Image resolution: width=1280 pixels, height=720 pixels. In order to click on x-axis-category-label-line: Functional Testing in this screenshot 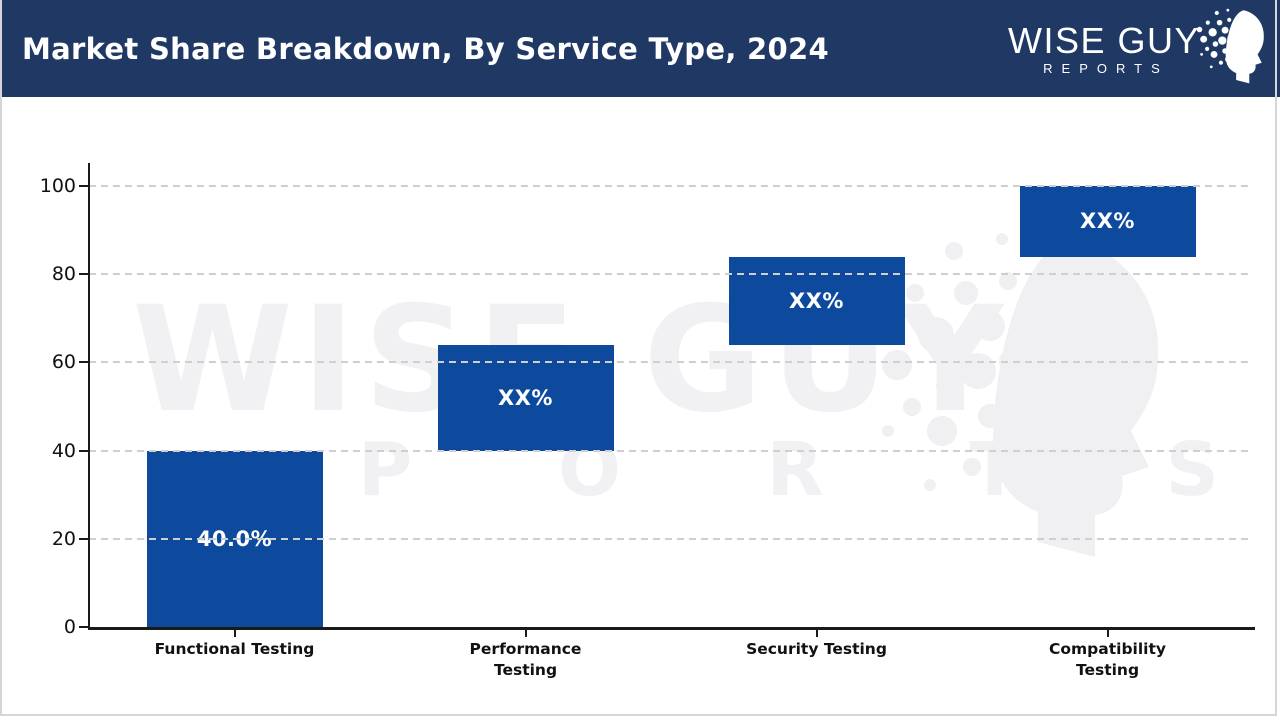, I will do `click(234, 649)`.